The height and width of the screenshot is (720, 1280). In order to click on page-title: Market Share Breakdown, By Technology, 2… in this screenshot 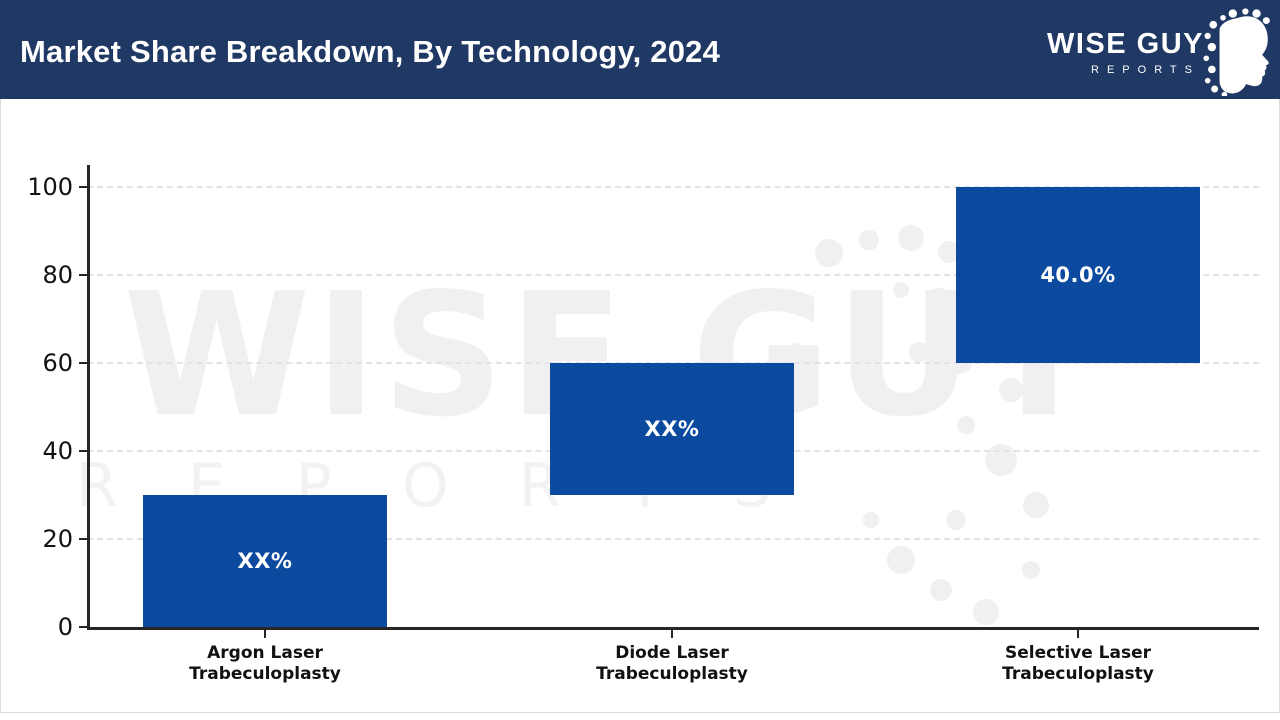, I will do `click(370, 51)`.